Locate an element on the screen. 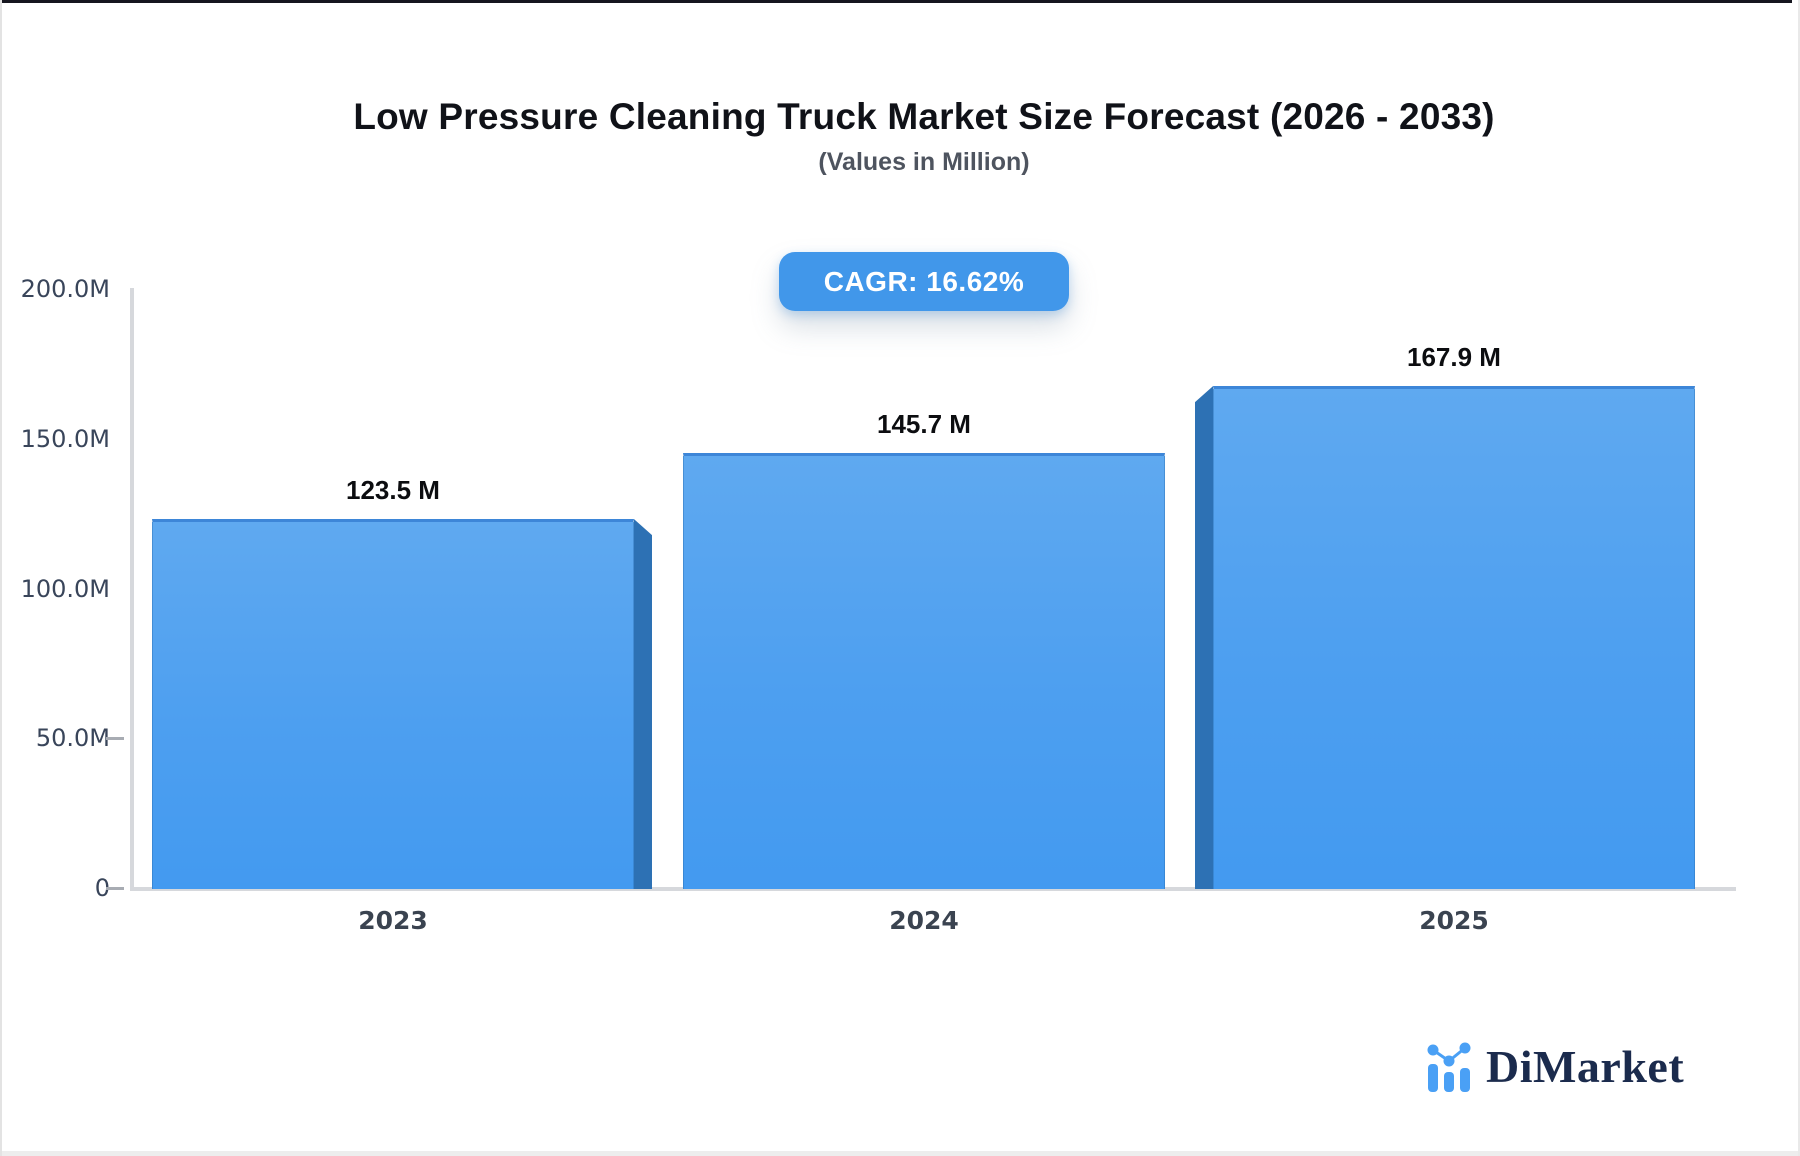 The width and height of the screenshot is (1800, 1156). mini-bar-chart-logo-icon is located at coordinates (1449, 1067).